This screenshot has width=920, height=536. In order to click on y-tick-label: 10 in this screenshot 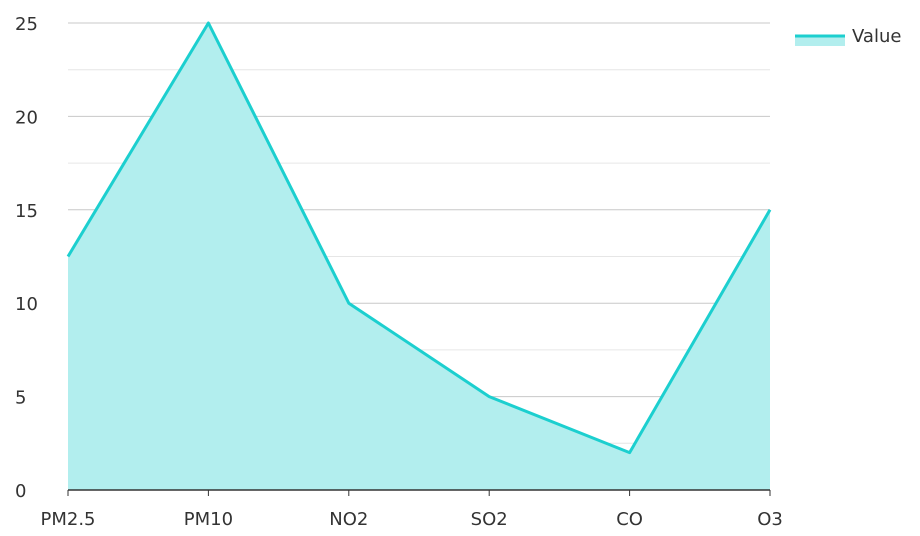, I will do `click(26, 304)`.